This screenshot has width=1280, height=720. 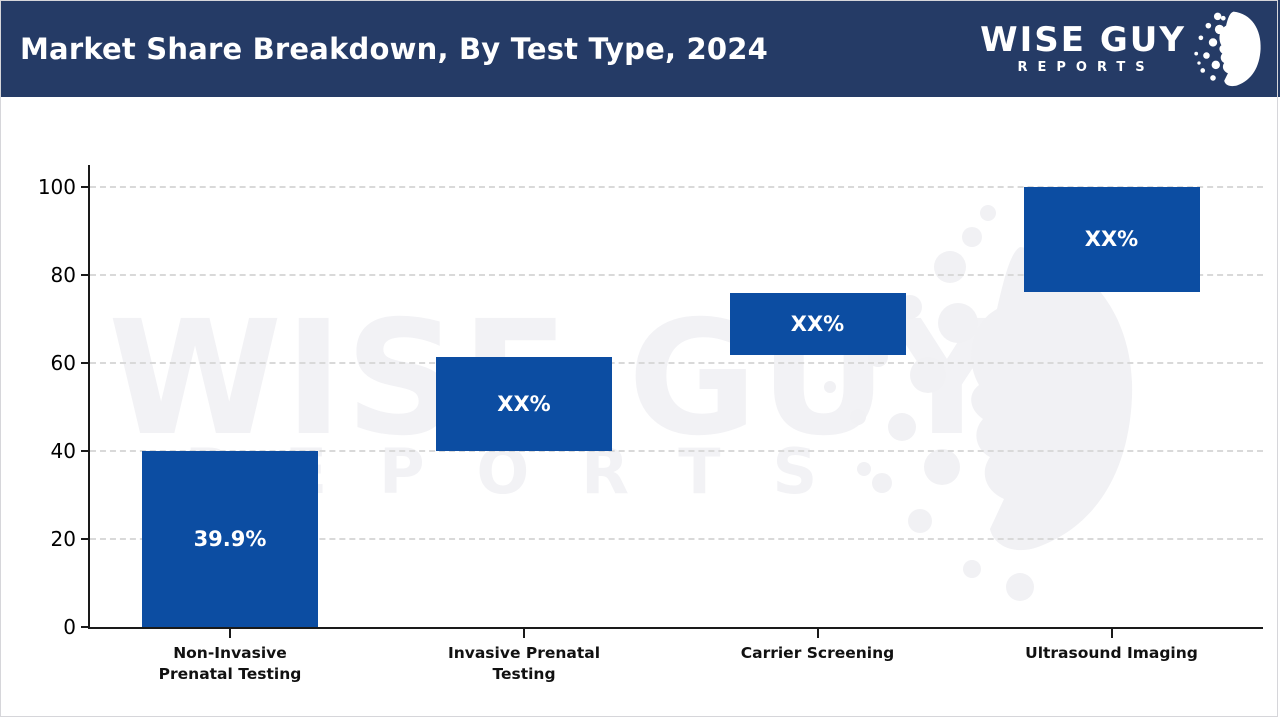 I want to click on bar-label-3: XX%, so click(x=817, y=324).